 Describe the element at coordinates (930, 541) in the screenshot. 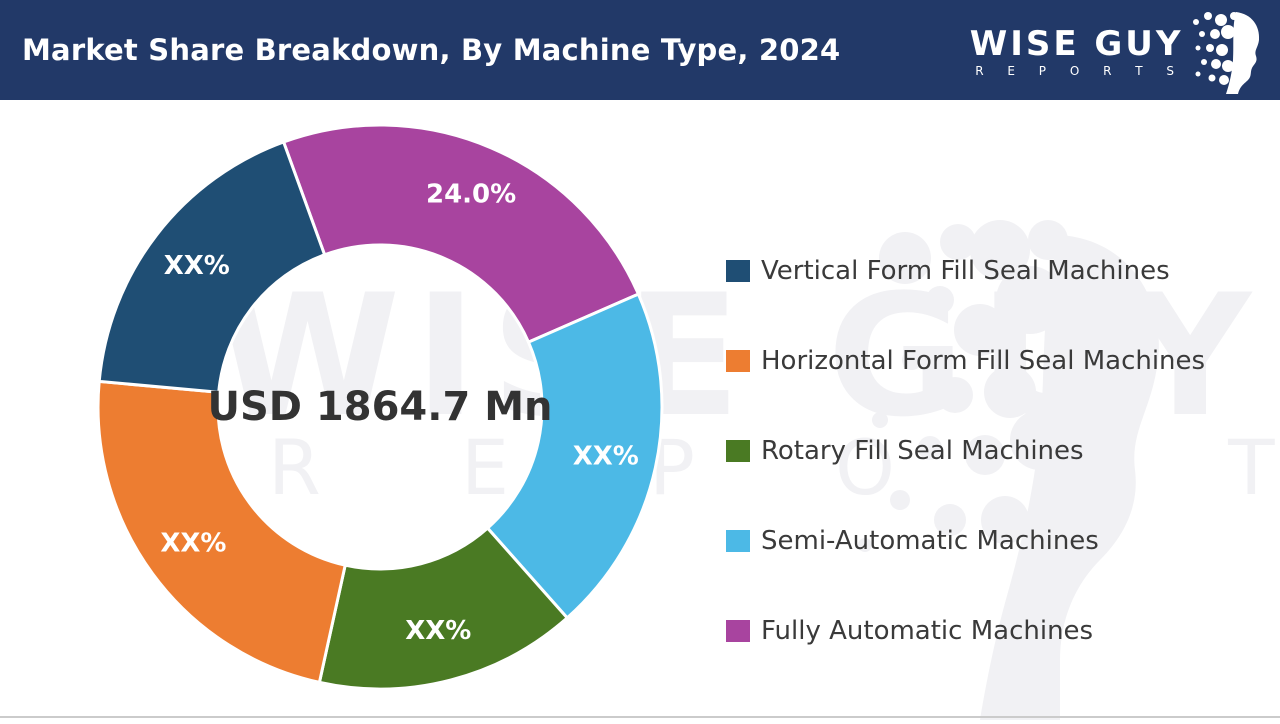

I see `legend-label: Semi-Automatic Machines` at that location.